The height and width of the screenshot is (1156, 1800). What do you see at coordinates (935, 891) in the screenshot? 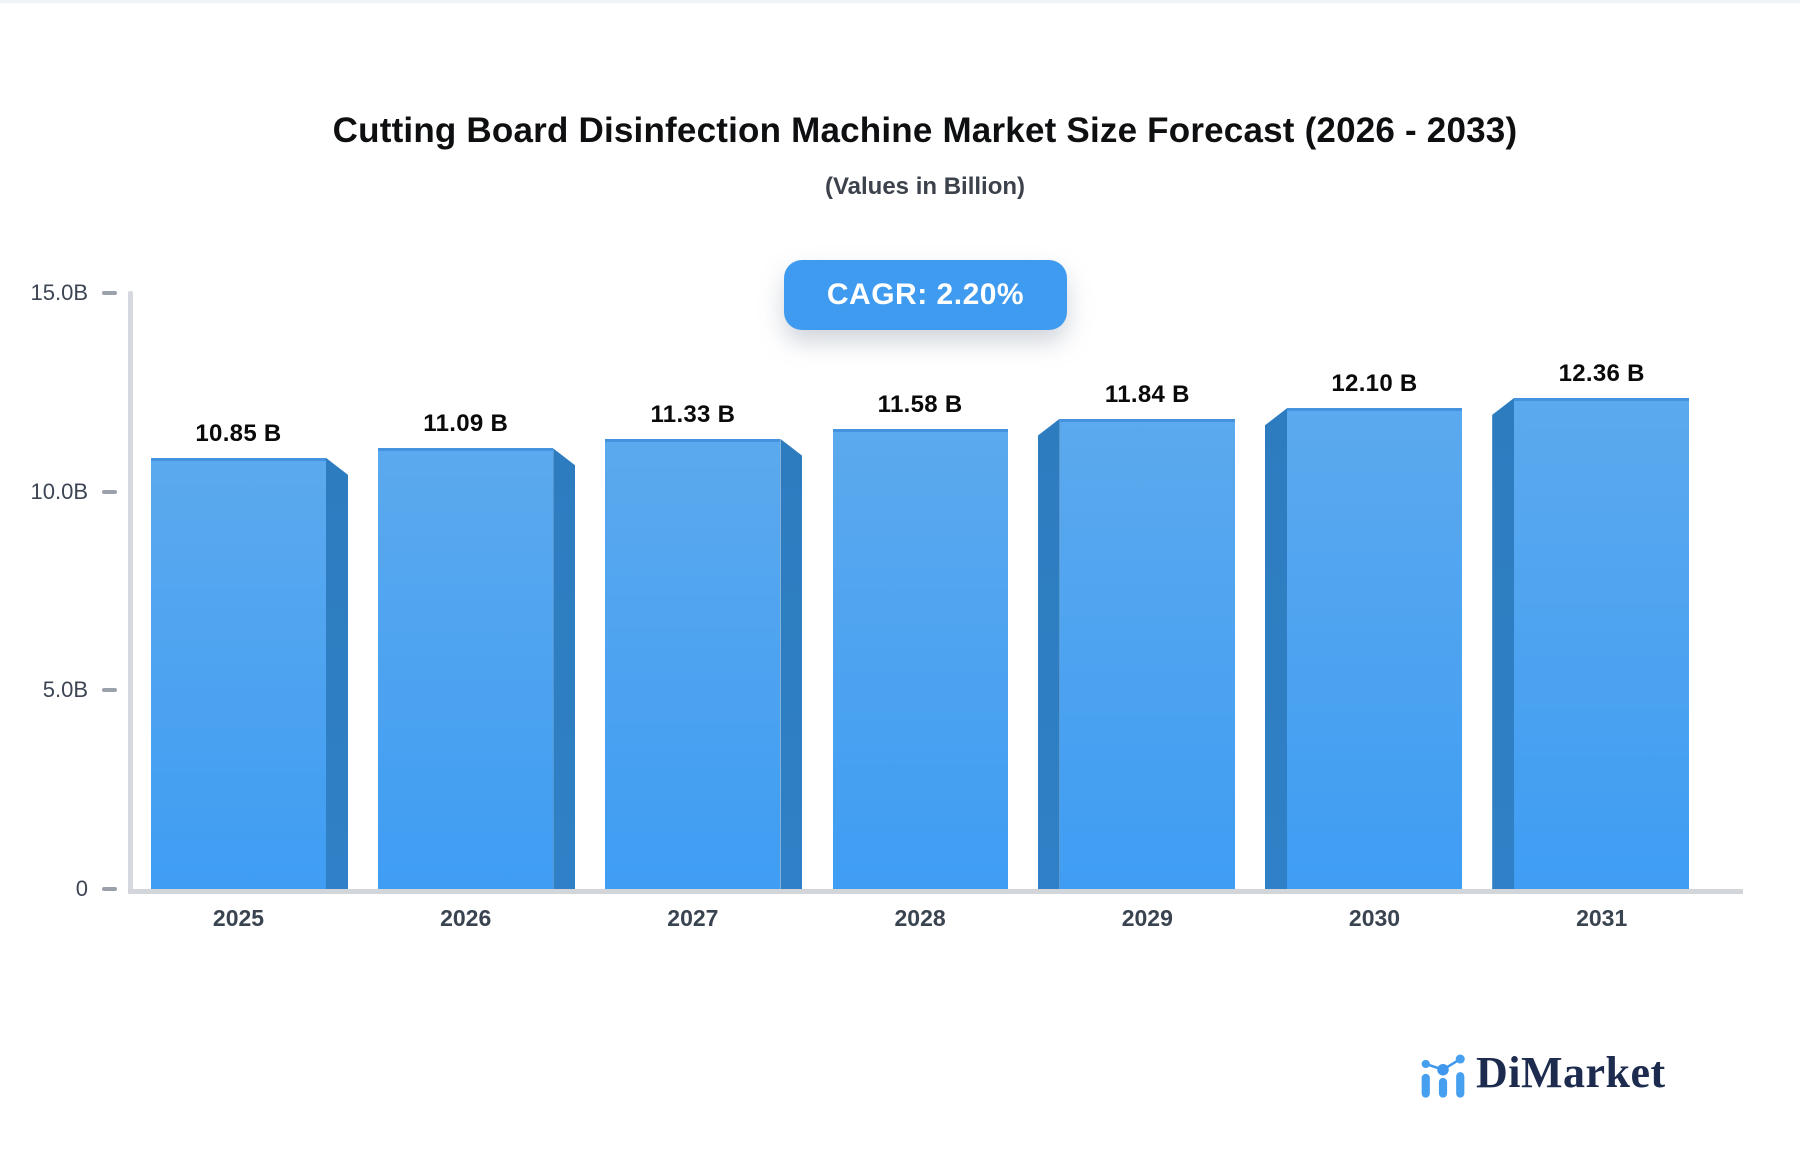
I see `x-axis-line` at bounding box center [935, 891].